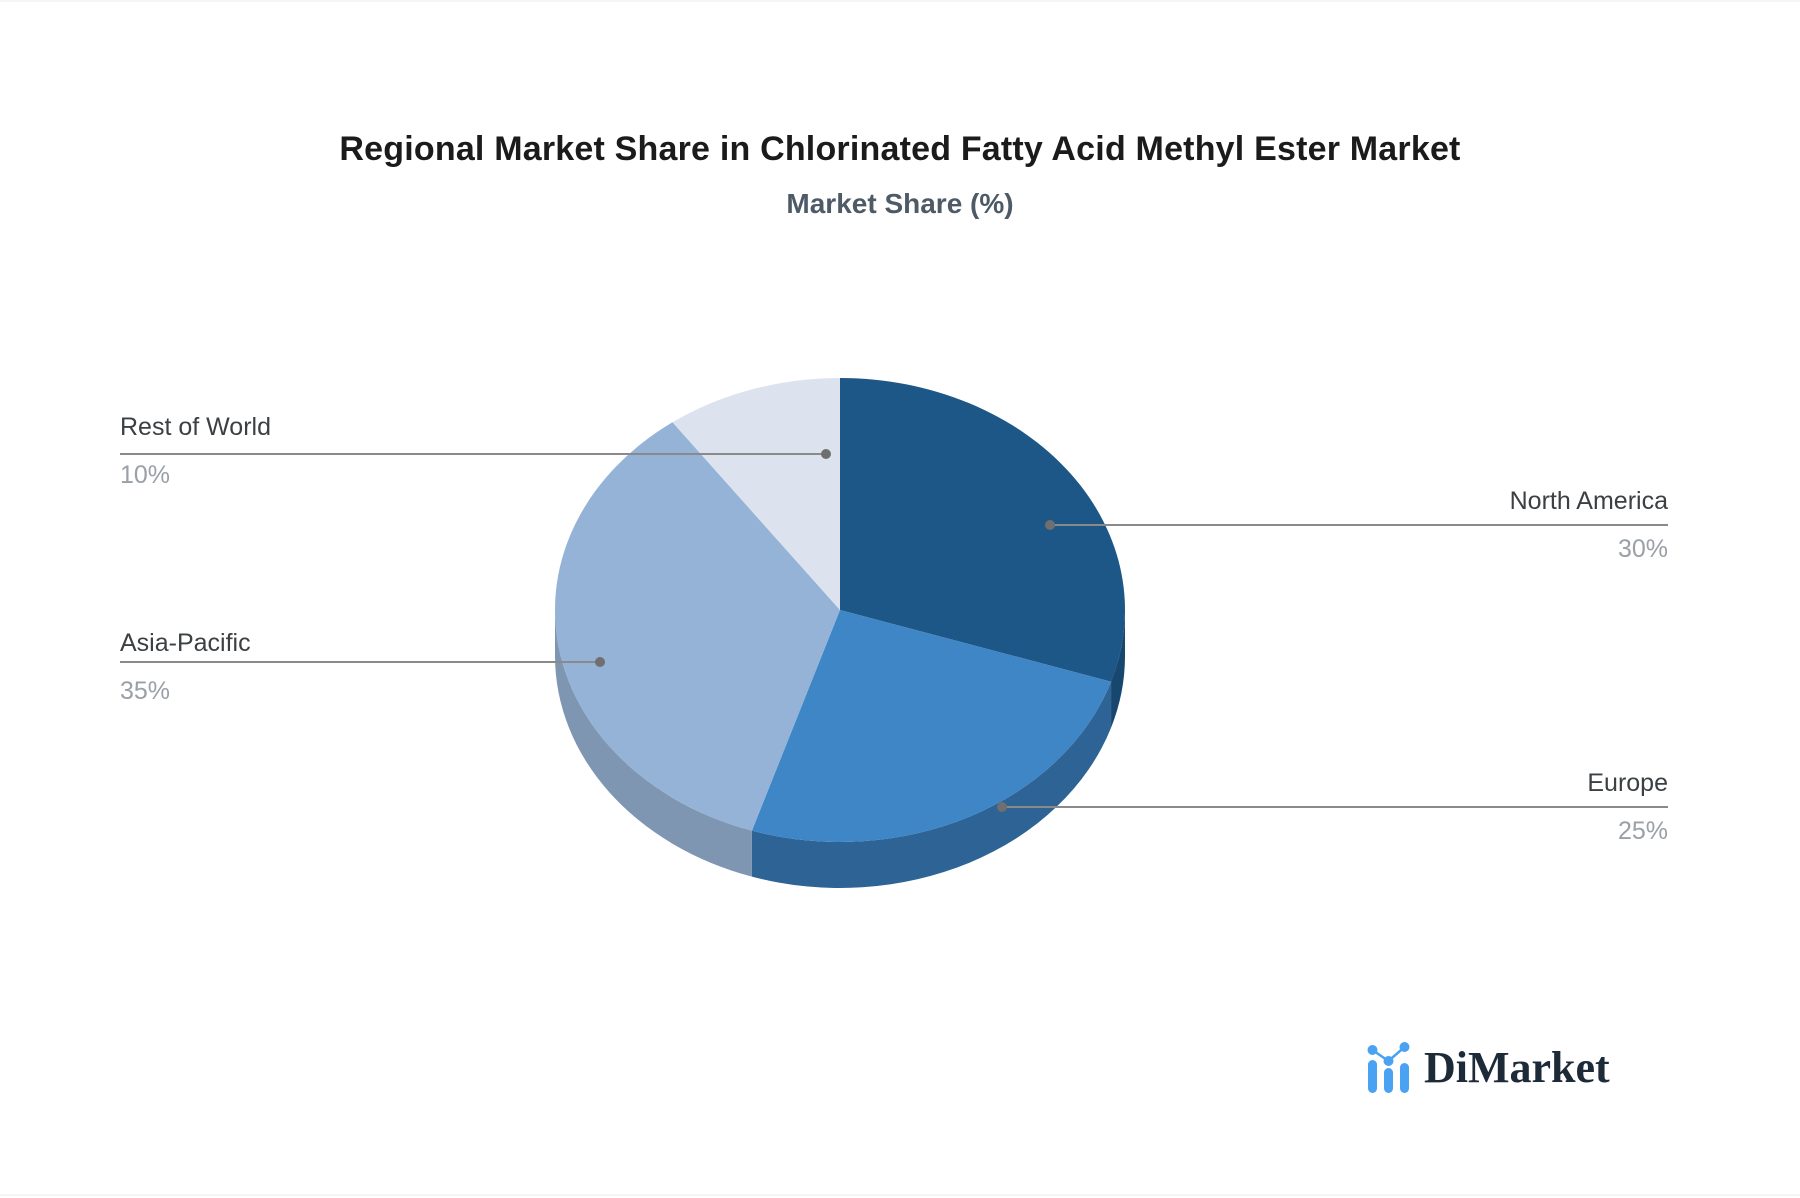 The height and width of the screenshot is (1198, 1800). What do you see at coordinates (1642, 831) in the screenshot?
I see `slice-percent: 25%` at bounding box center [1642, 831].